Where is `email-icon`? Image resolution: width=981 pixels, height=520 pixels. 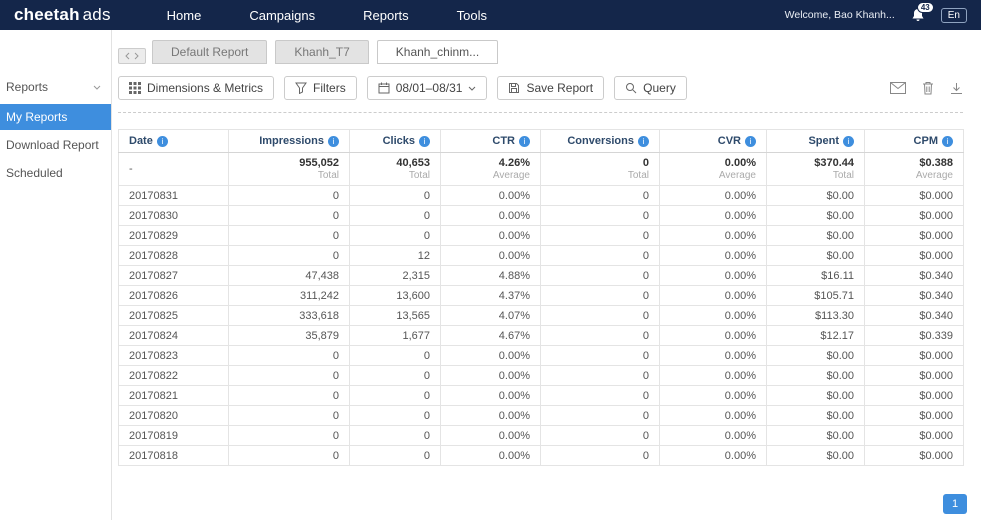 email-icon is located at coordinates (898, 88).